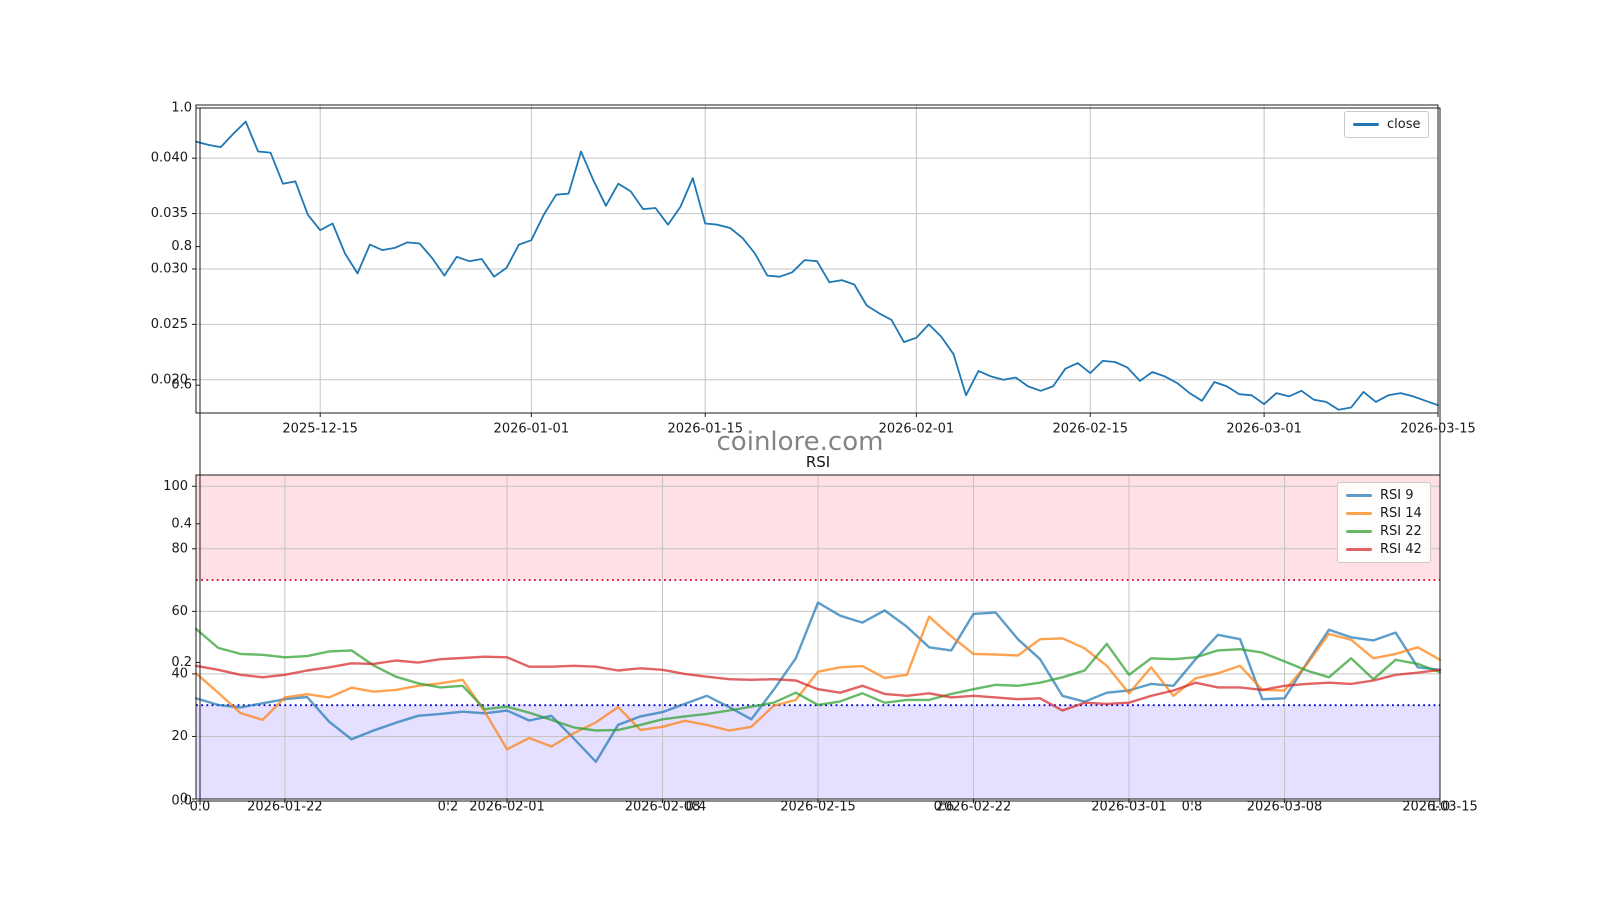 This screenshot has height=900, width=1600. I want to click on y-tick-label: 0.025, so click(169, 324).